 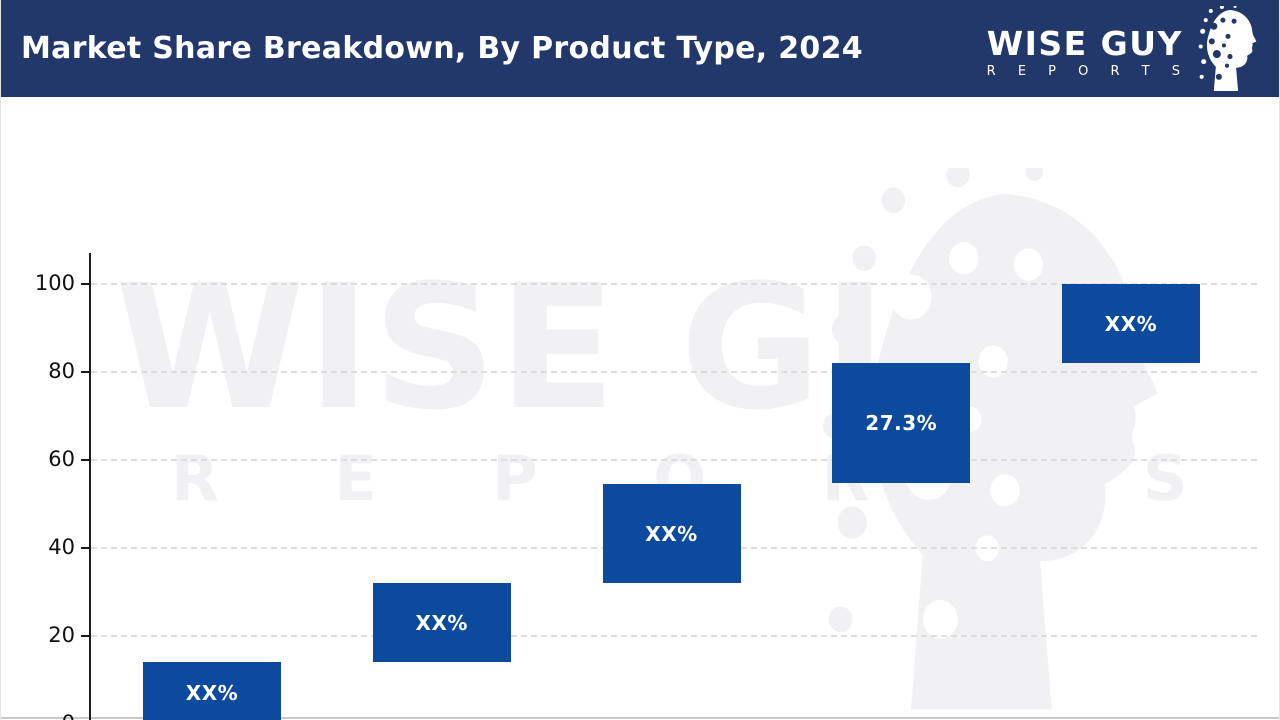 What do you see at coordinates (1227, 48) in the screenshot?
I see `logo-head-icon` at bounding box center [1227, 48].